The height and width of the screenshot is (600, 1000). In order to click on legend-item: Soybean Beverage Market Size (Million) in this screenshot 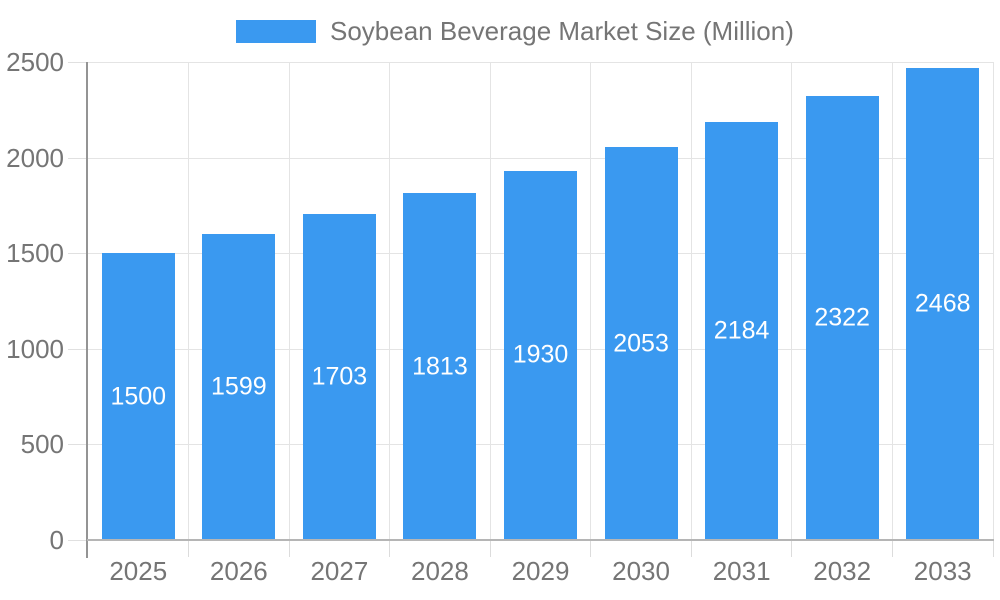, I will do `click(515, 31)`.